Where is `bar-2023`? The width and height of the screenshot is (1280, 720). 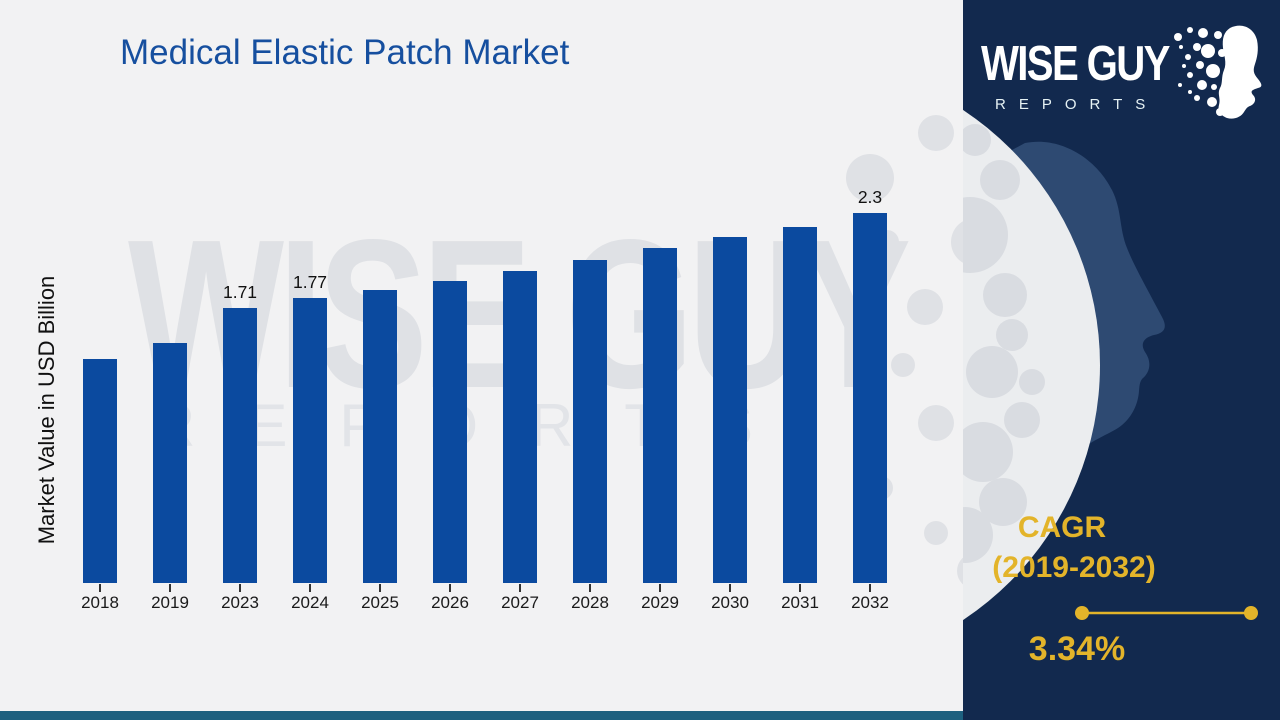 bar-2023 is located at coordinates (240, 445).